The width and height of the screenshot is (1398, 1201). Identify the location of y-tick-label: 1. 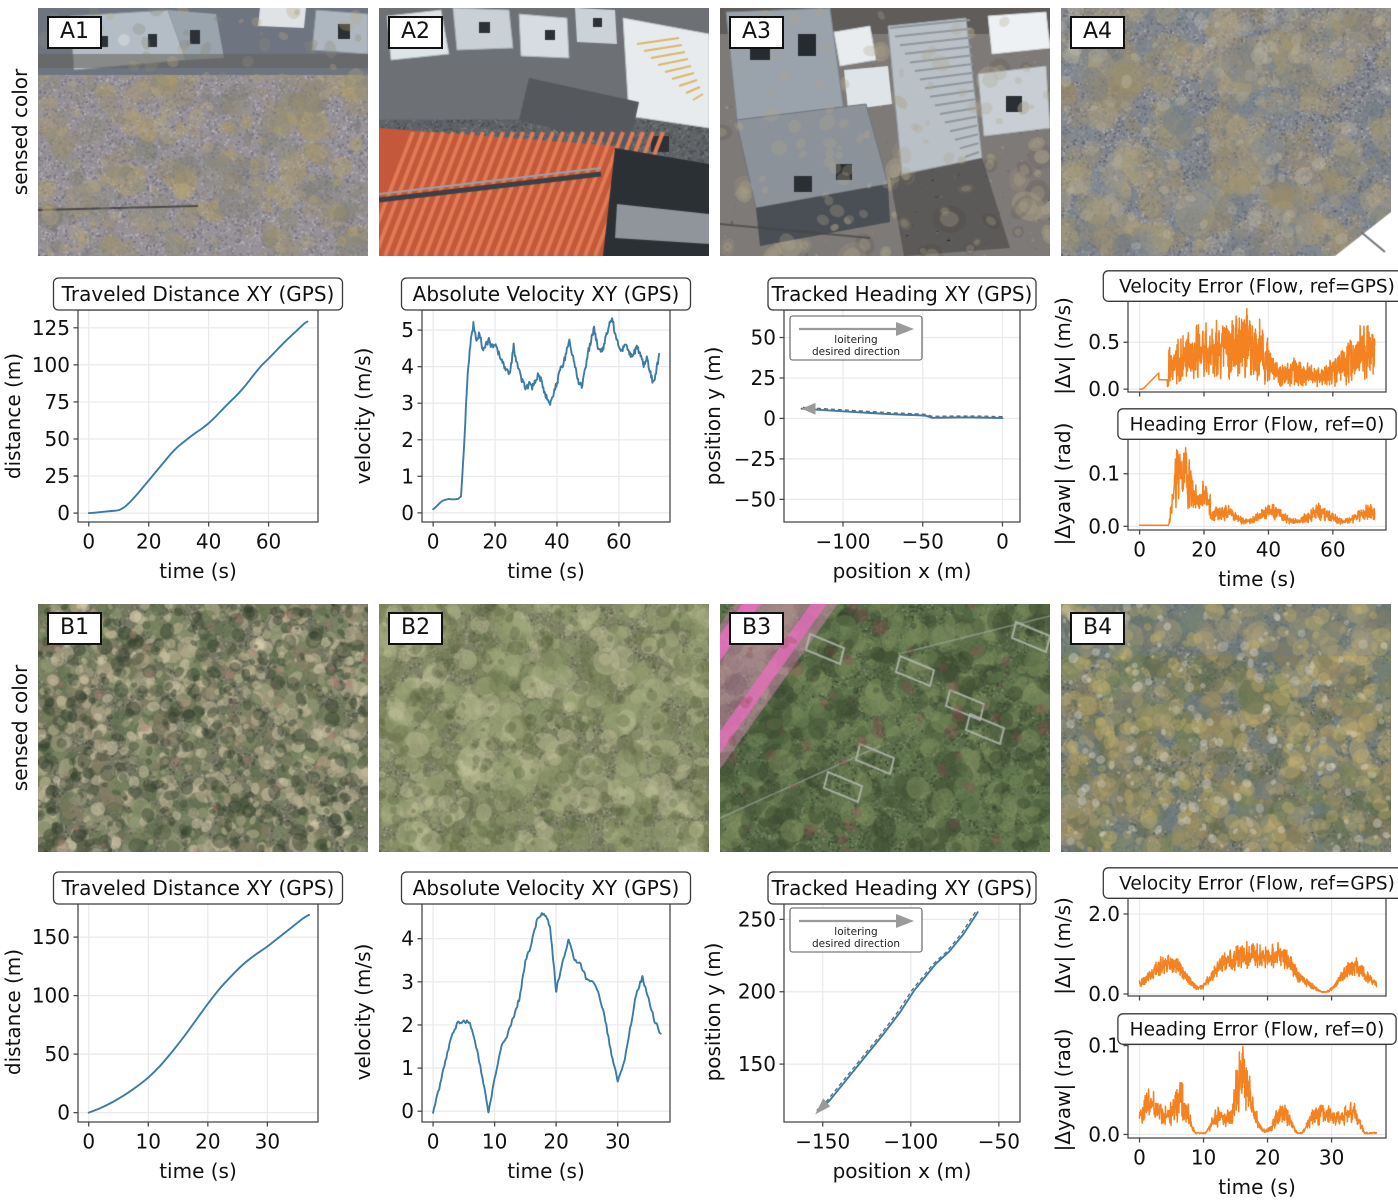
(407, 1068).